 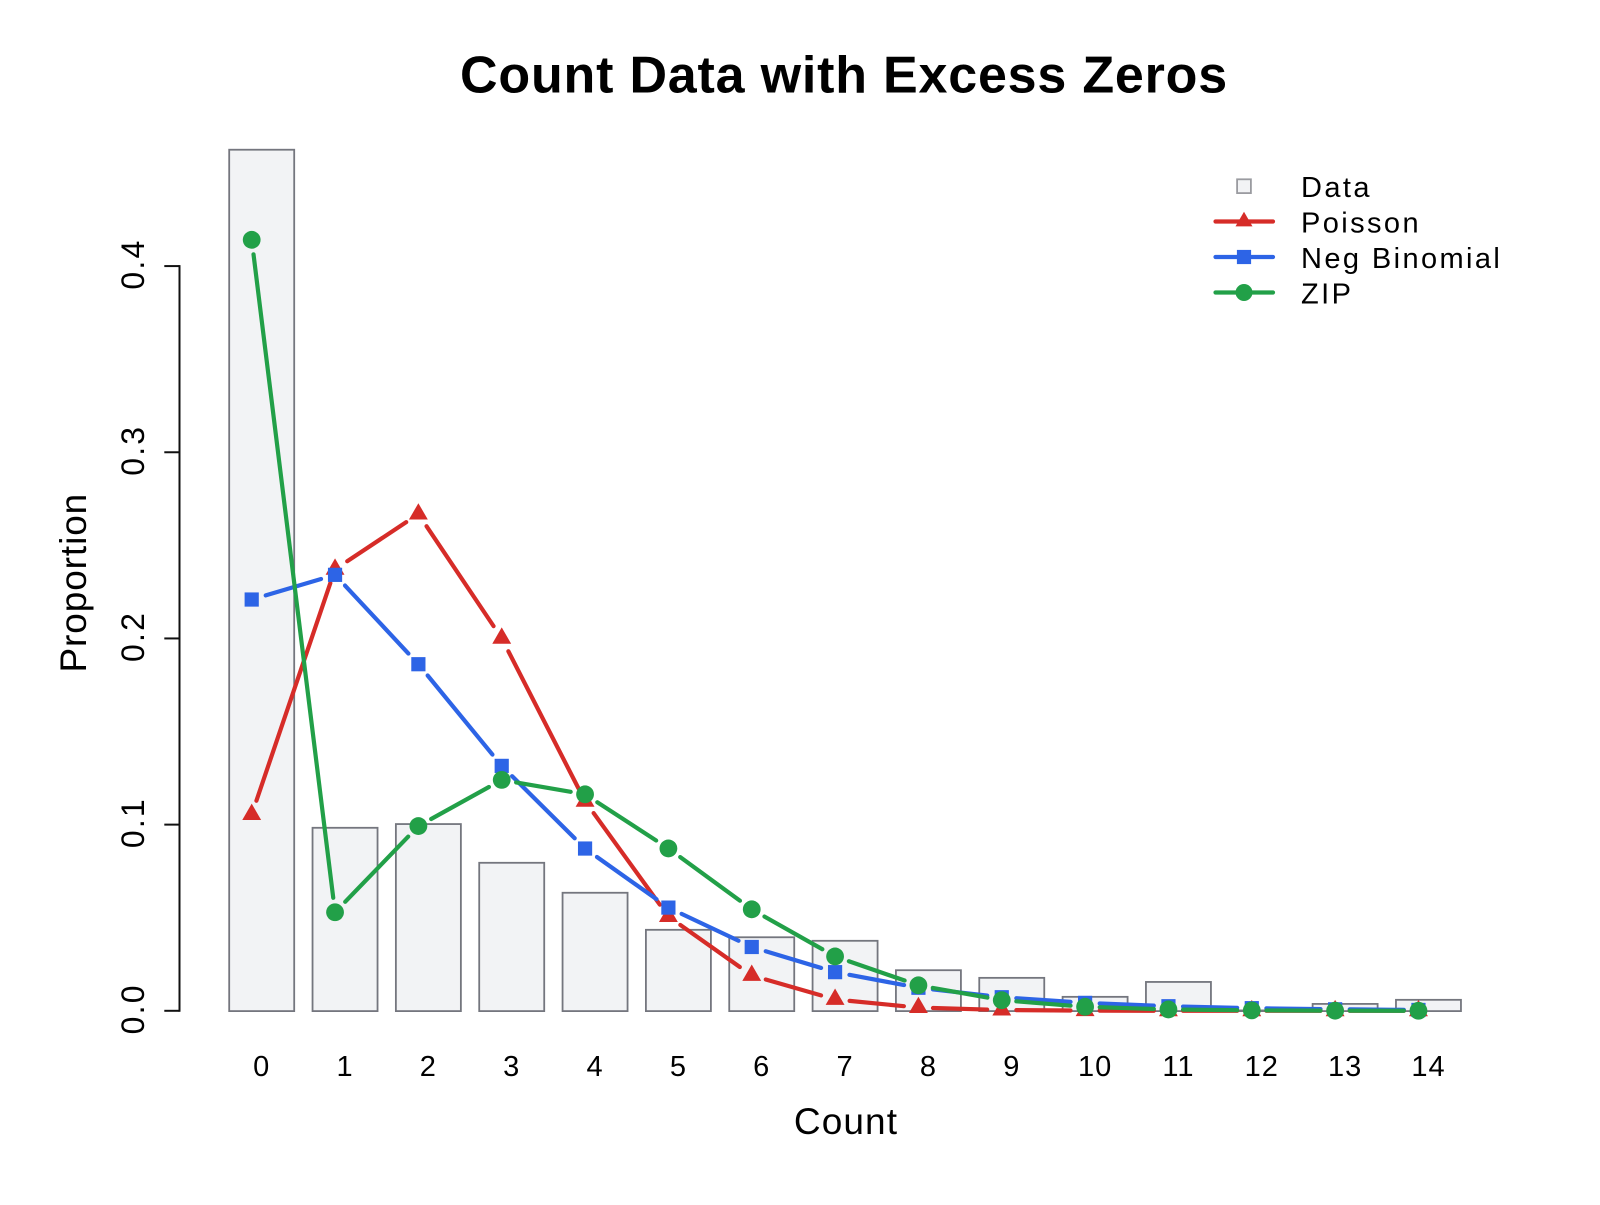 What do you see at coordinates (844, 76) in the screenshot?
I see `svg-text: Count Data with Excess Zeros` at bounding box center [844, 76].